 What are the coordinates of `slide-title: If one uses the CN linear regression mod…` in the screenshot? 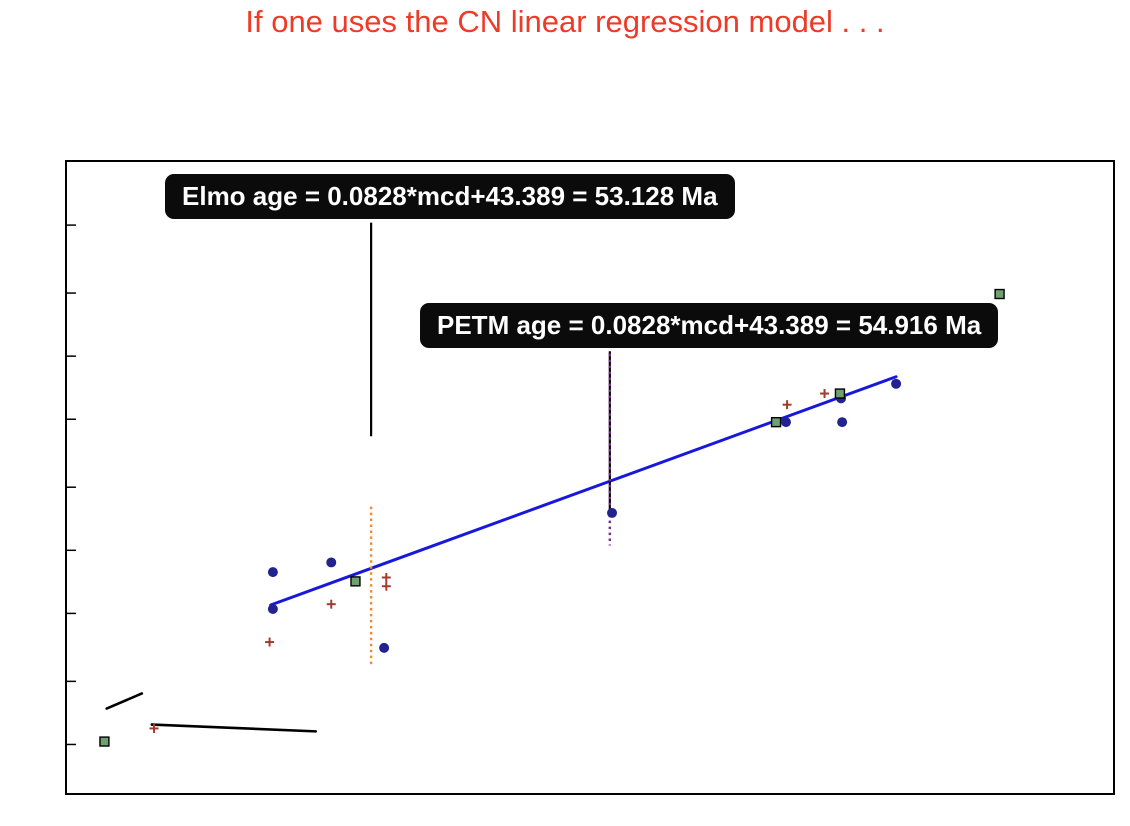 It's located at (565, 21).